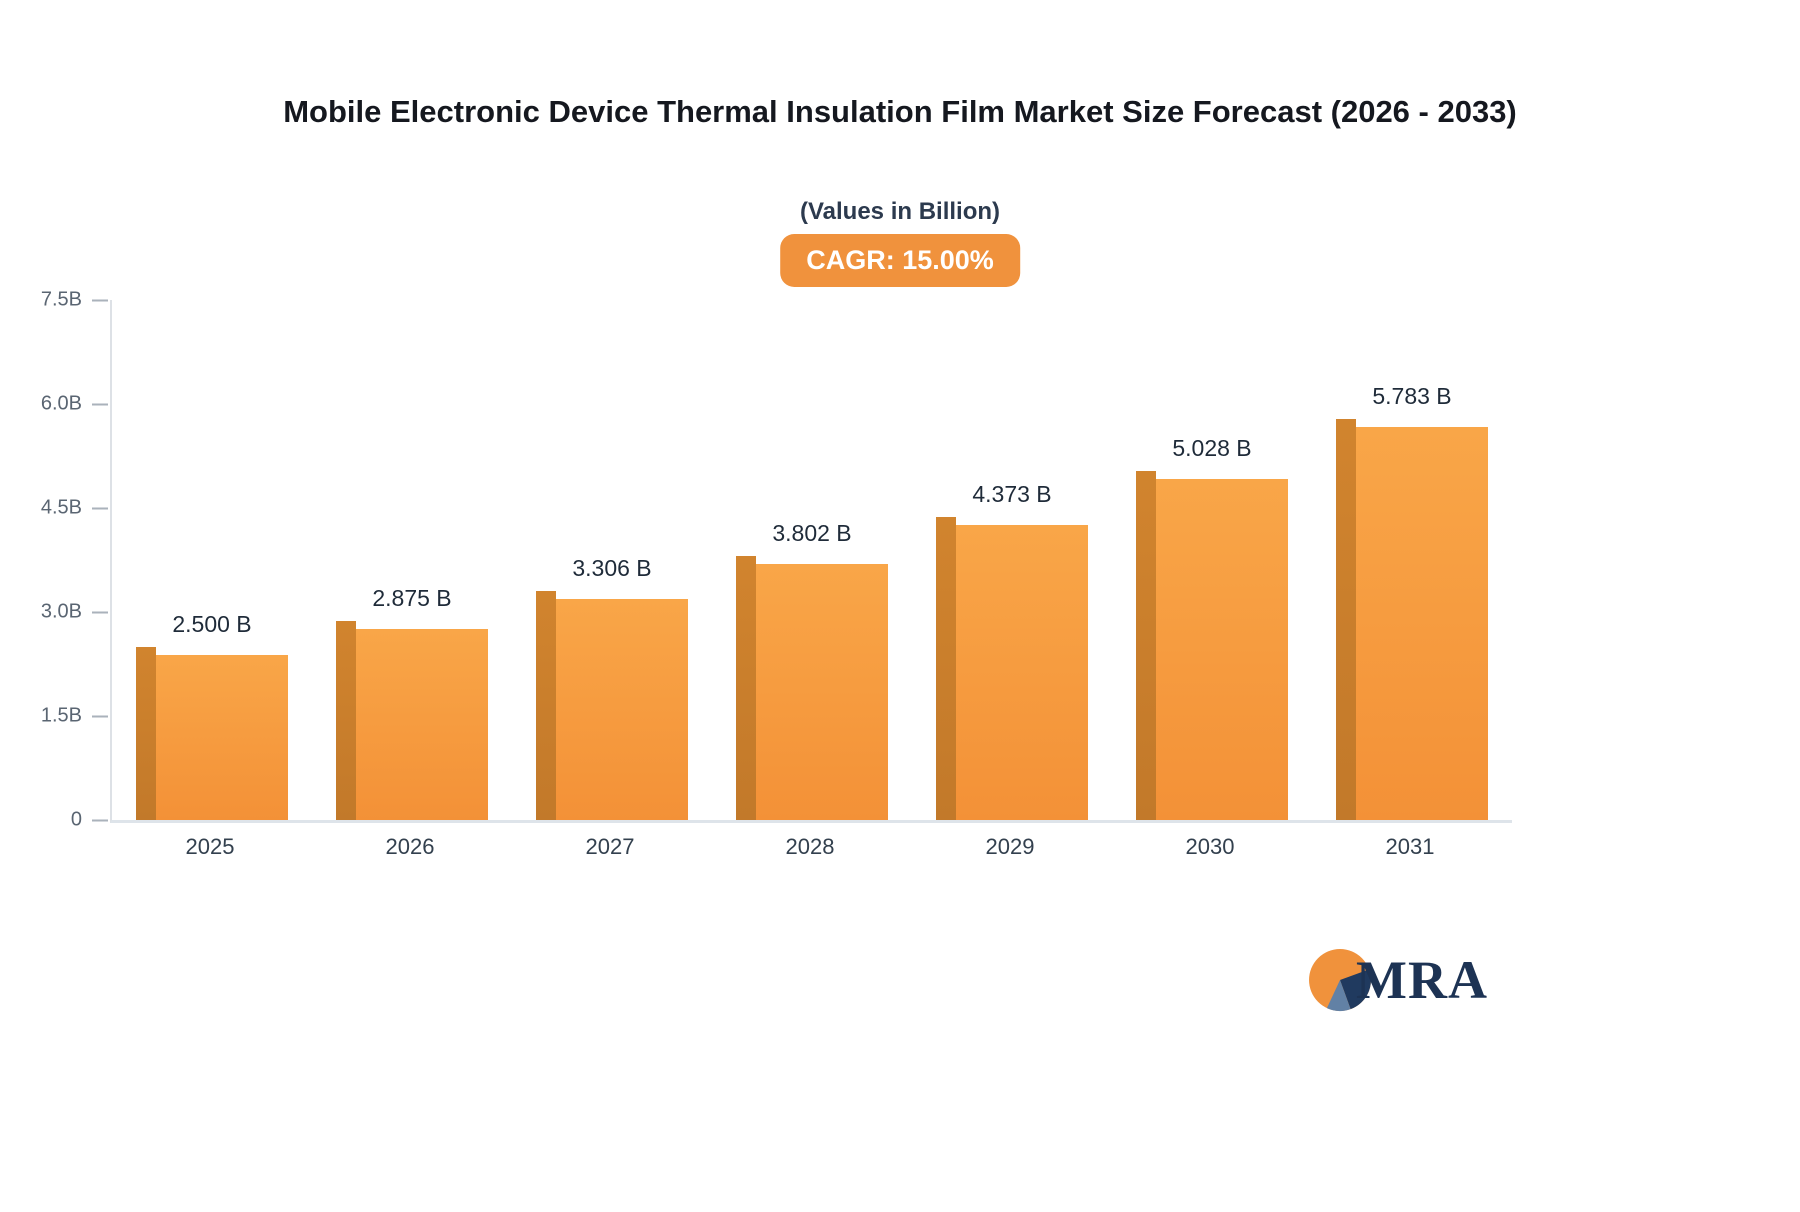  I want to click on y-tick: 4.5B, so click(54, 508).